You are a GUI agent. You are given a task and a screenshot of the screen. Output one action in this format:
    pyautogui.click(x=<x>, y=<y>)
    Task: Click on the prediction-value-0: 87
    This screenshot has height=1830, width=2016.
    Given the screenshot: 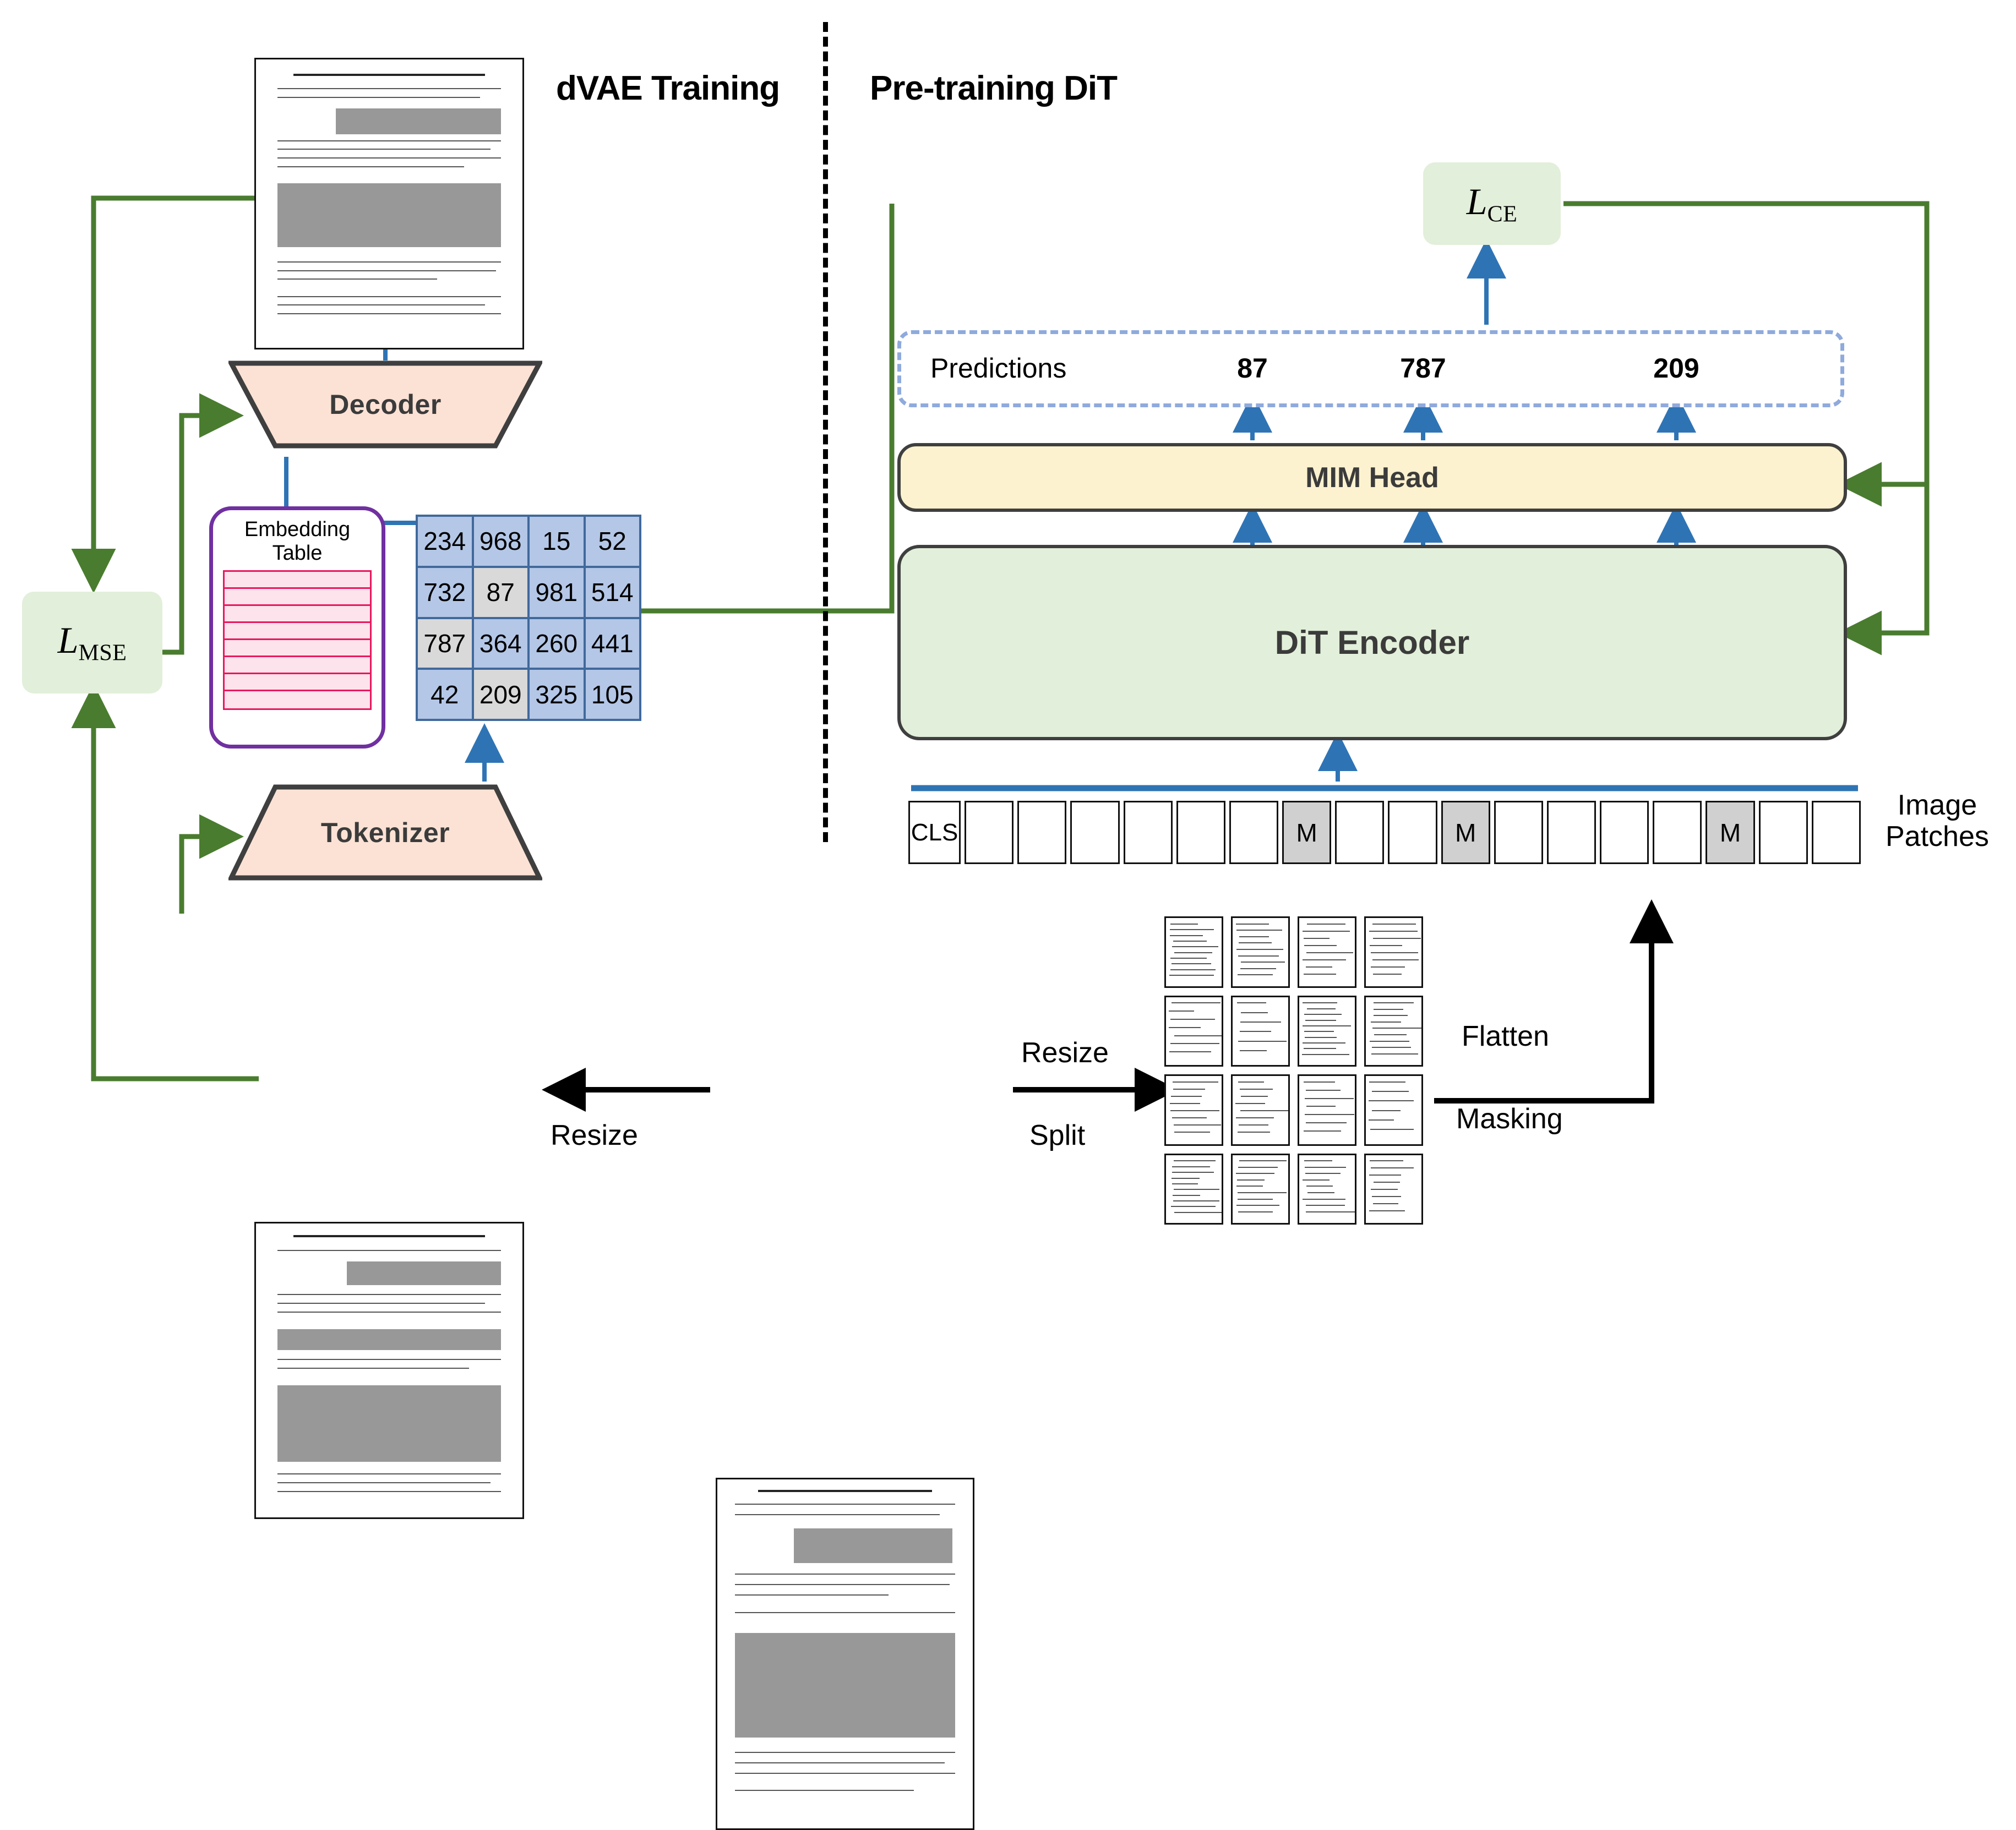 What is the action you would take?
    pyautogui.click(x=1252, y=368)
    